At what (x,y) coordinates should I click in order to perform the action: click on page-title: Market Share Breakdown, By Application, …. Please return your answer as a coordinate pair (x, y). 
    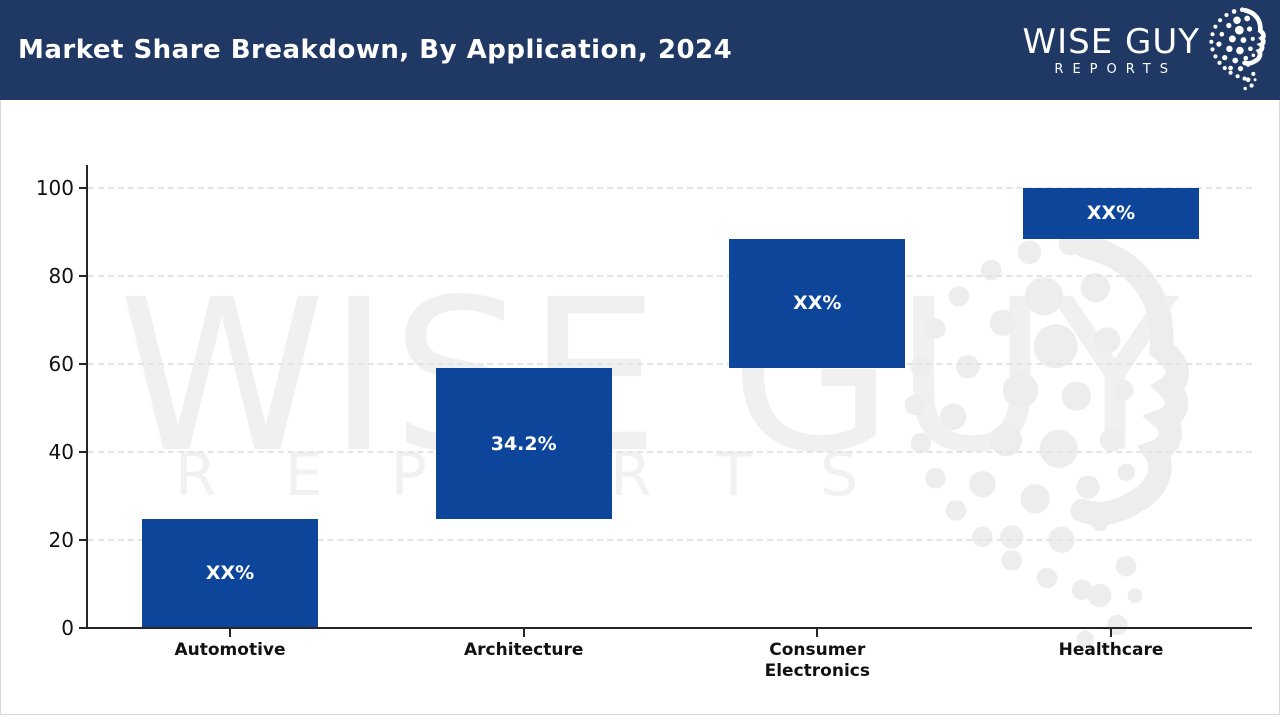
    Looking at the image, I should click on (375, 50).